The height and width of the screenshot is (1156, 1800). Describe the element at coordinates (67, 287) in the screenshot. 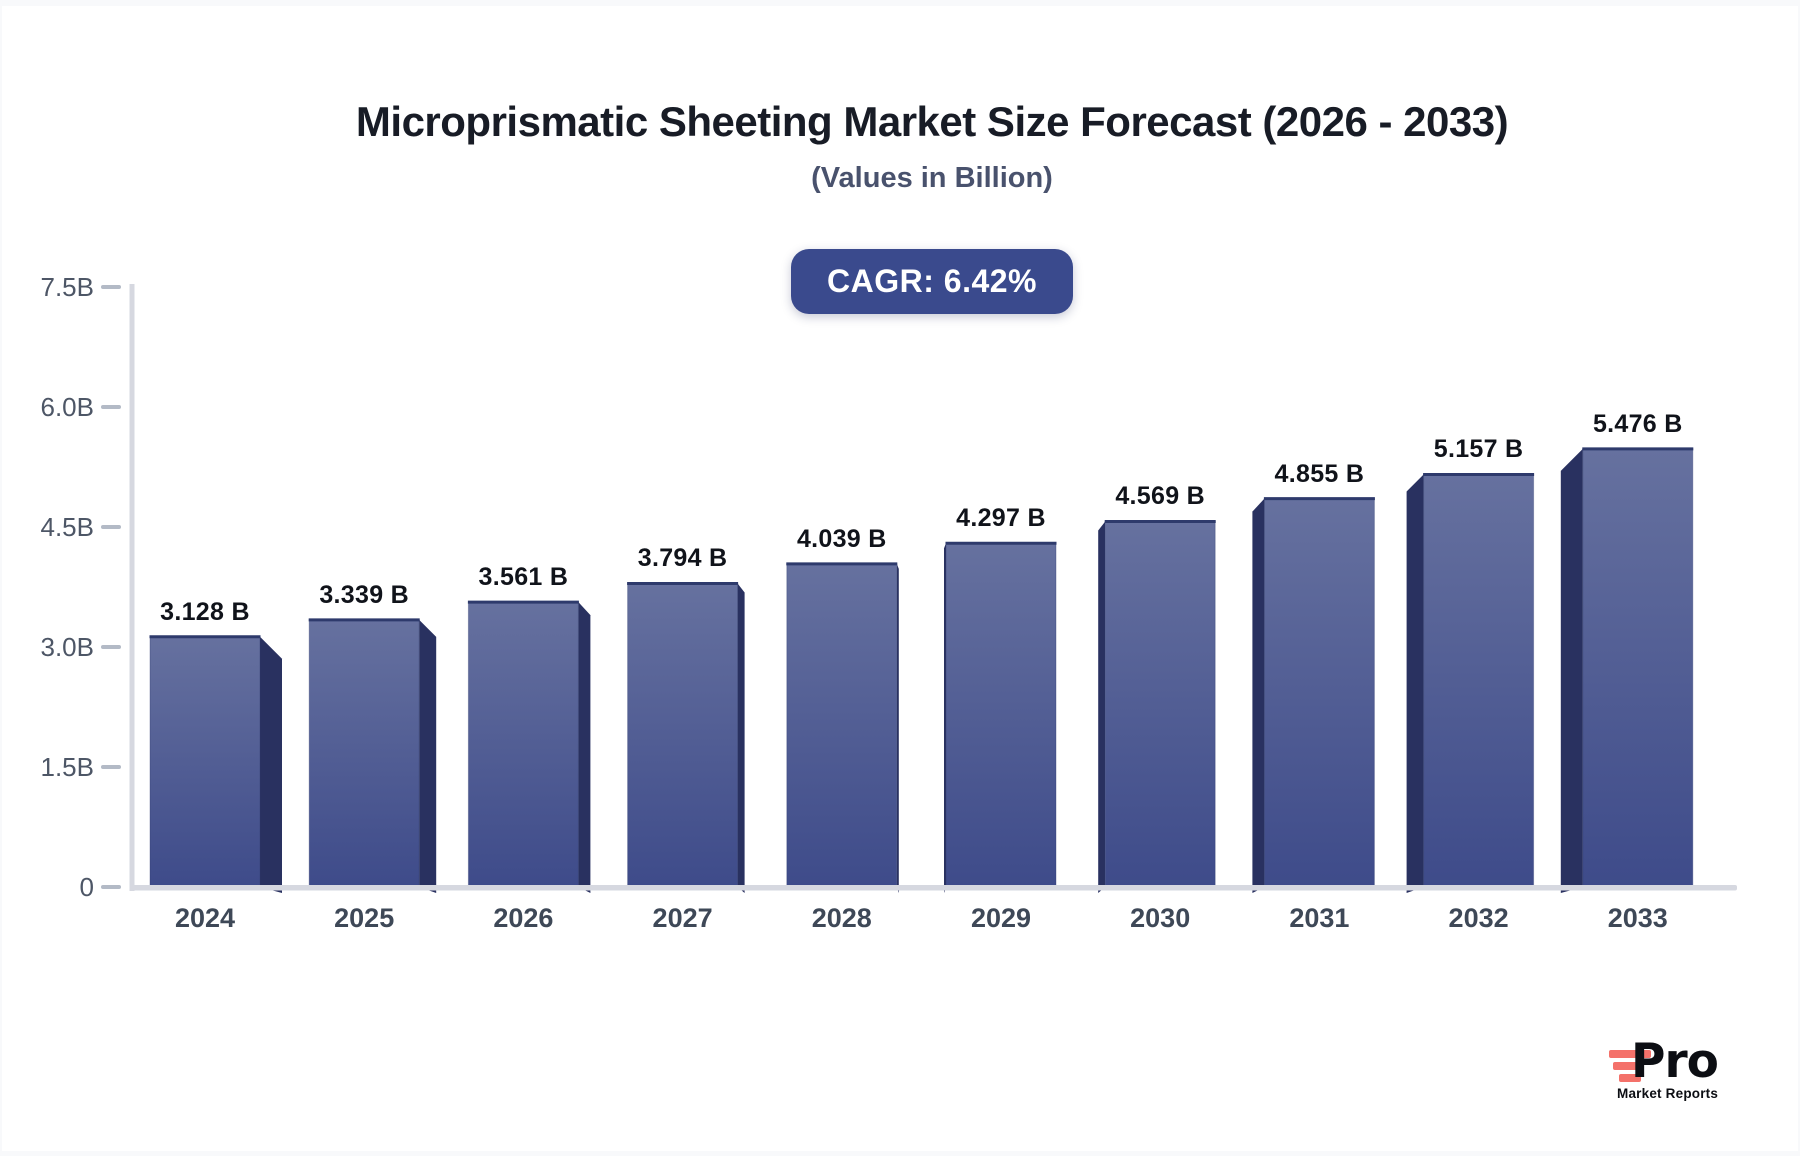

I see `y-axis-label-7.5B: 7.5B` at that location.